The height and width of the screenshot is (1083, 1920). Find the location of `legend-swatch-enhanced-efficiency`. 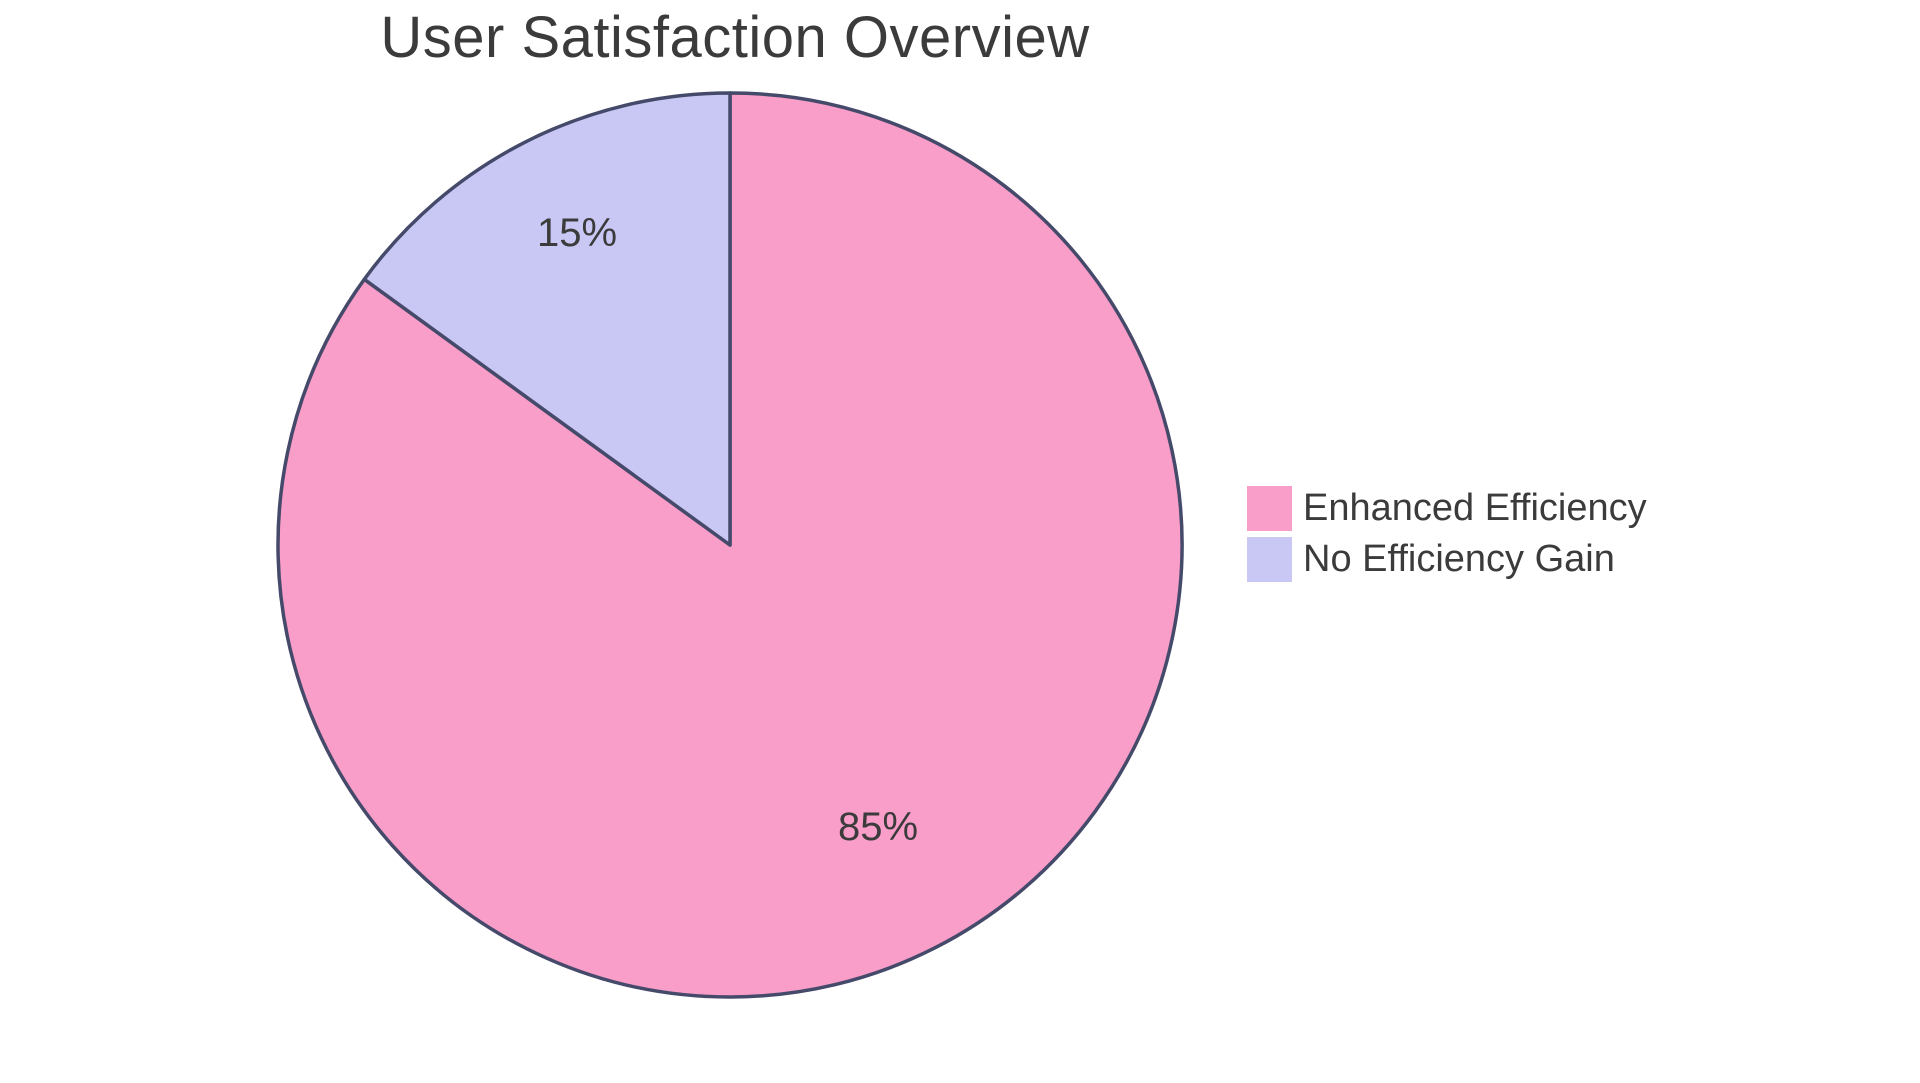

legend-swatch-enhanced-efficiency is located at coordinates (1269, 508).